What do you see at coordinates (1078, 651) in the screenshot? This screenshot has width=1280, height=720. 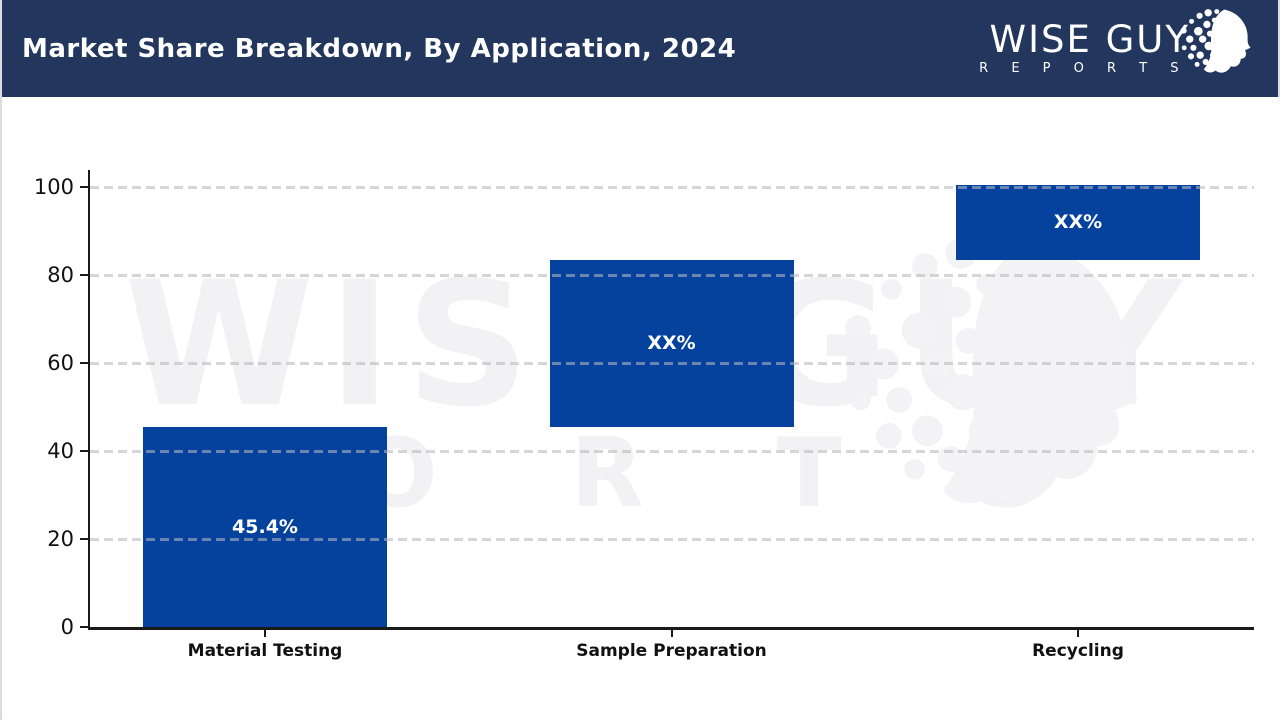 I see `x-category-label: Recycling` at bounding box center [1078, 651].